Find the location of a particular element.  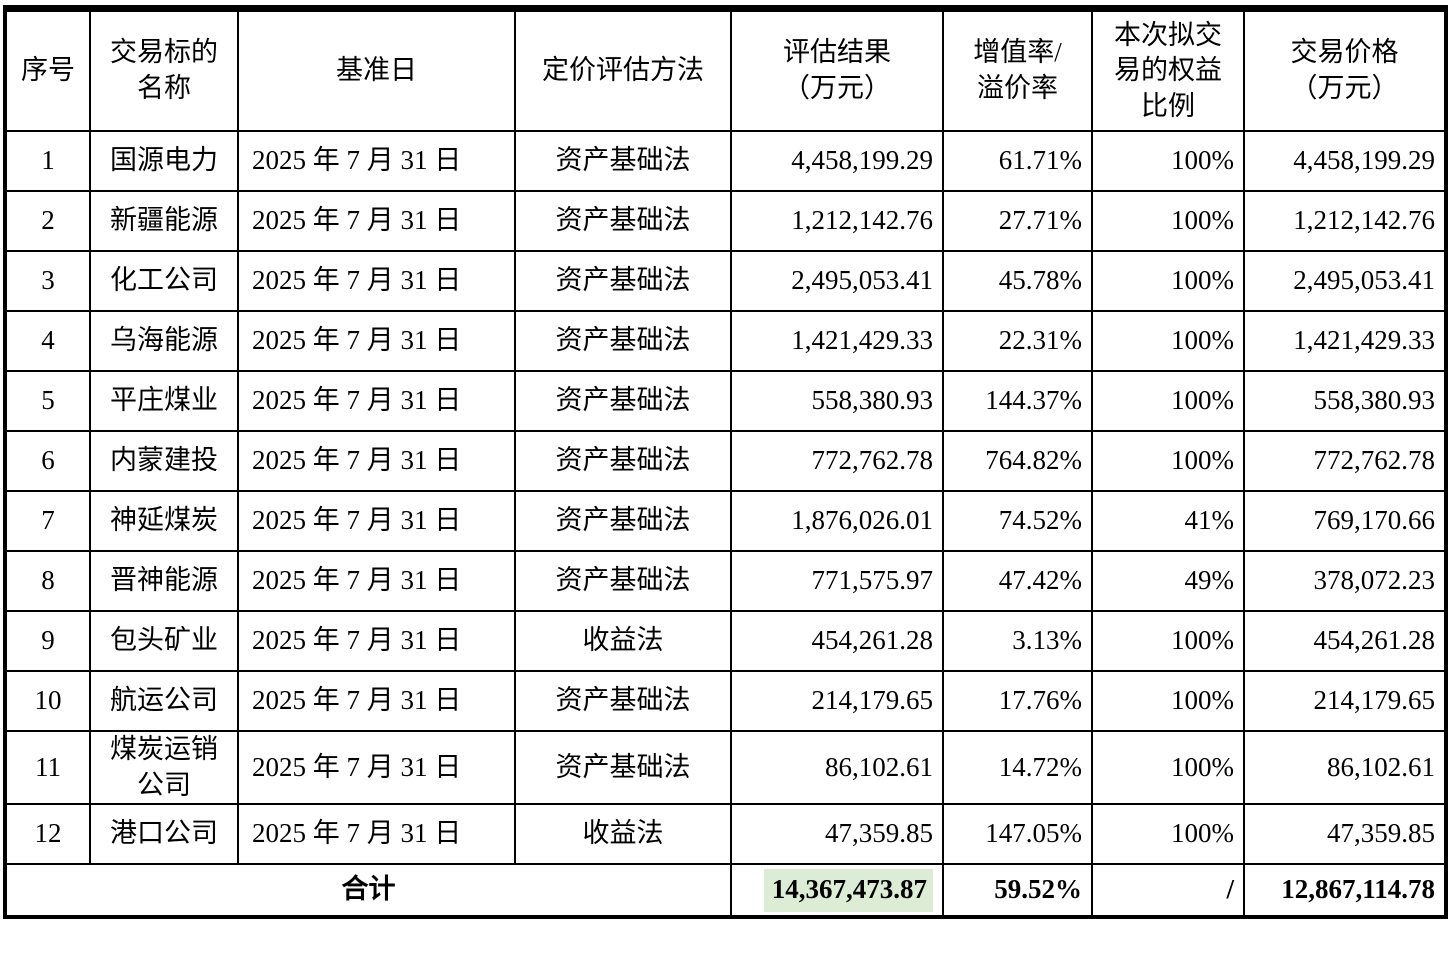

cell-index: 12 is located at coordinates (47, 834).